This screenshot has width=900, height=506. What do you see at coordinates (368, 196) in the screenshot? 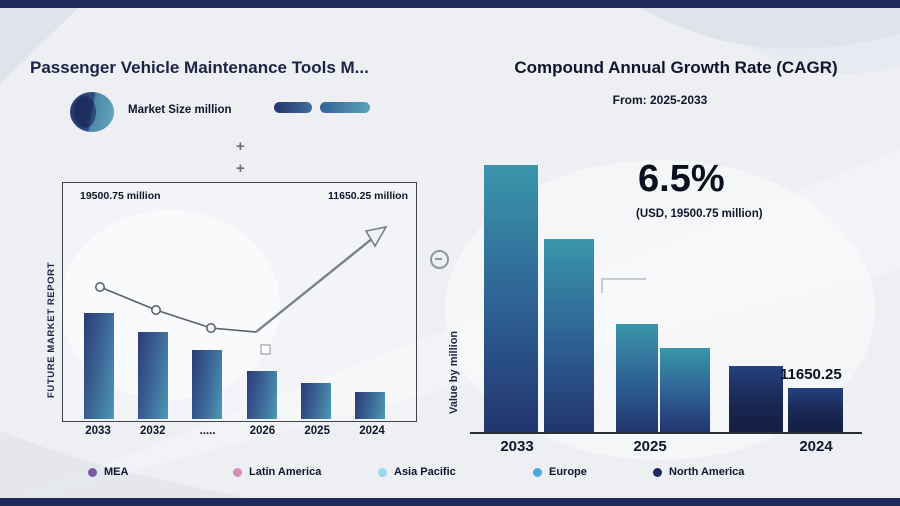
I see `annotation-market-size-2024: 11650.25 million` at bounding box center [368, 196].